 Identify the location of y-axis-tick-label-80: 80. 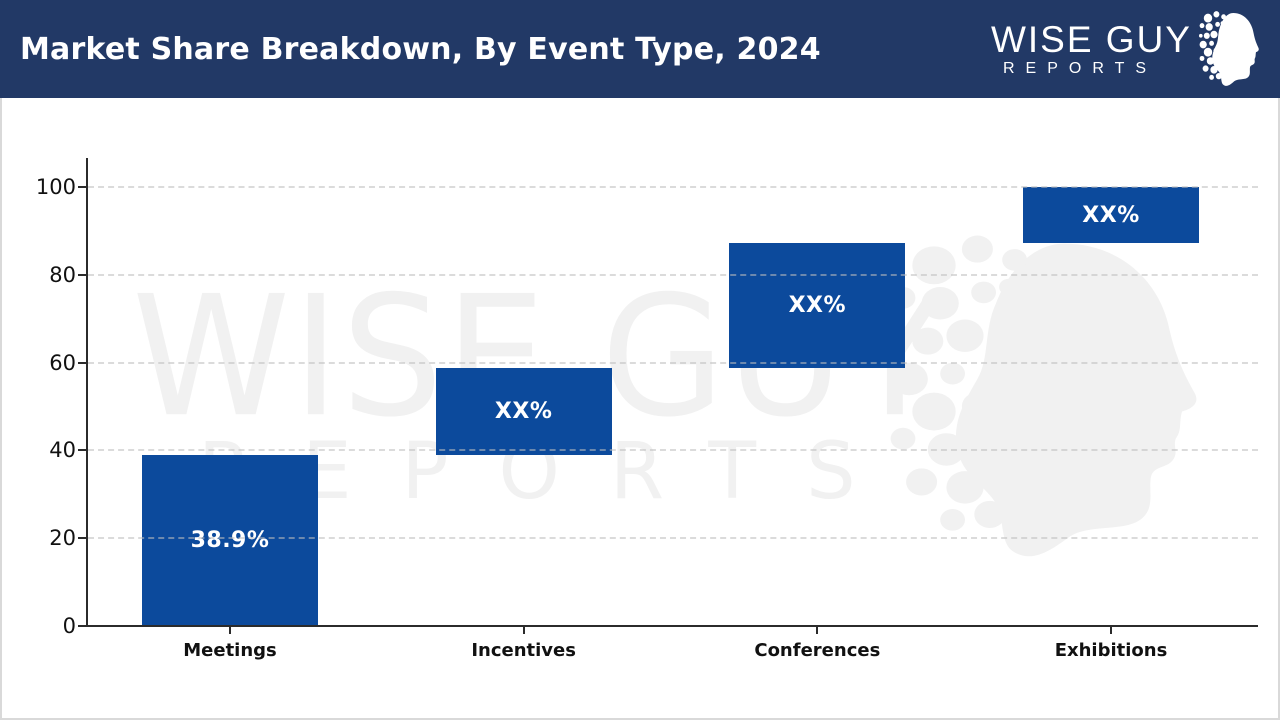
(62, 274).